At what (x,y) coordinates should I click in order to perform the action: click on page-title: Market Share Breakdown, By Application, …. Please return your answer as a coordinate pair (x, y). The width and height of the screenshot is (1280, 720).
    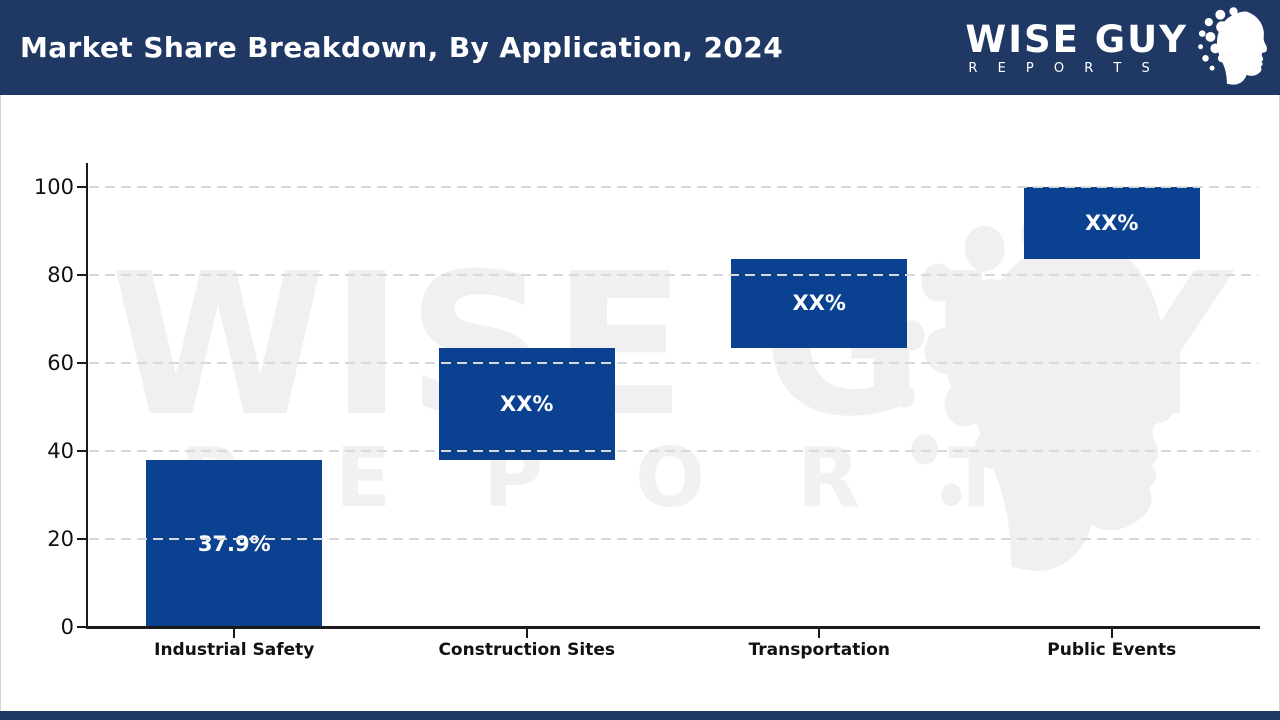
    Looking at the image, I should click on (402, 47).